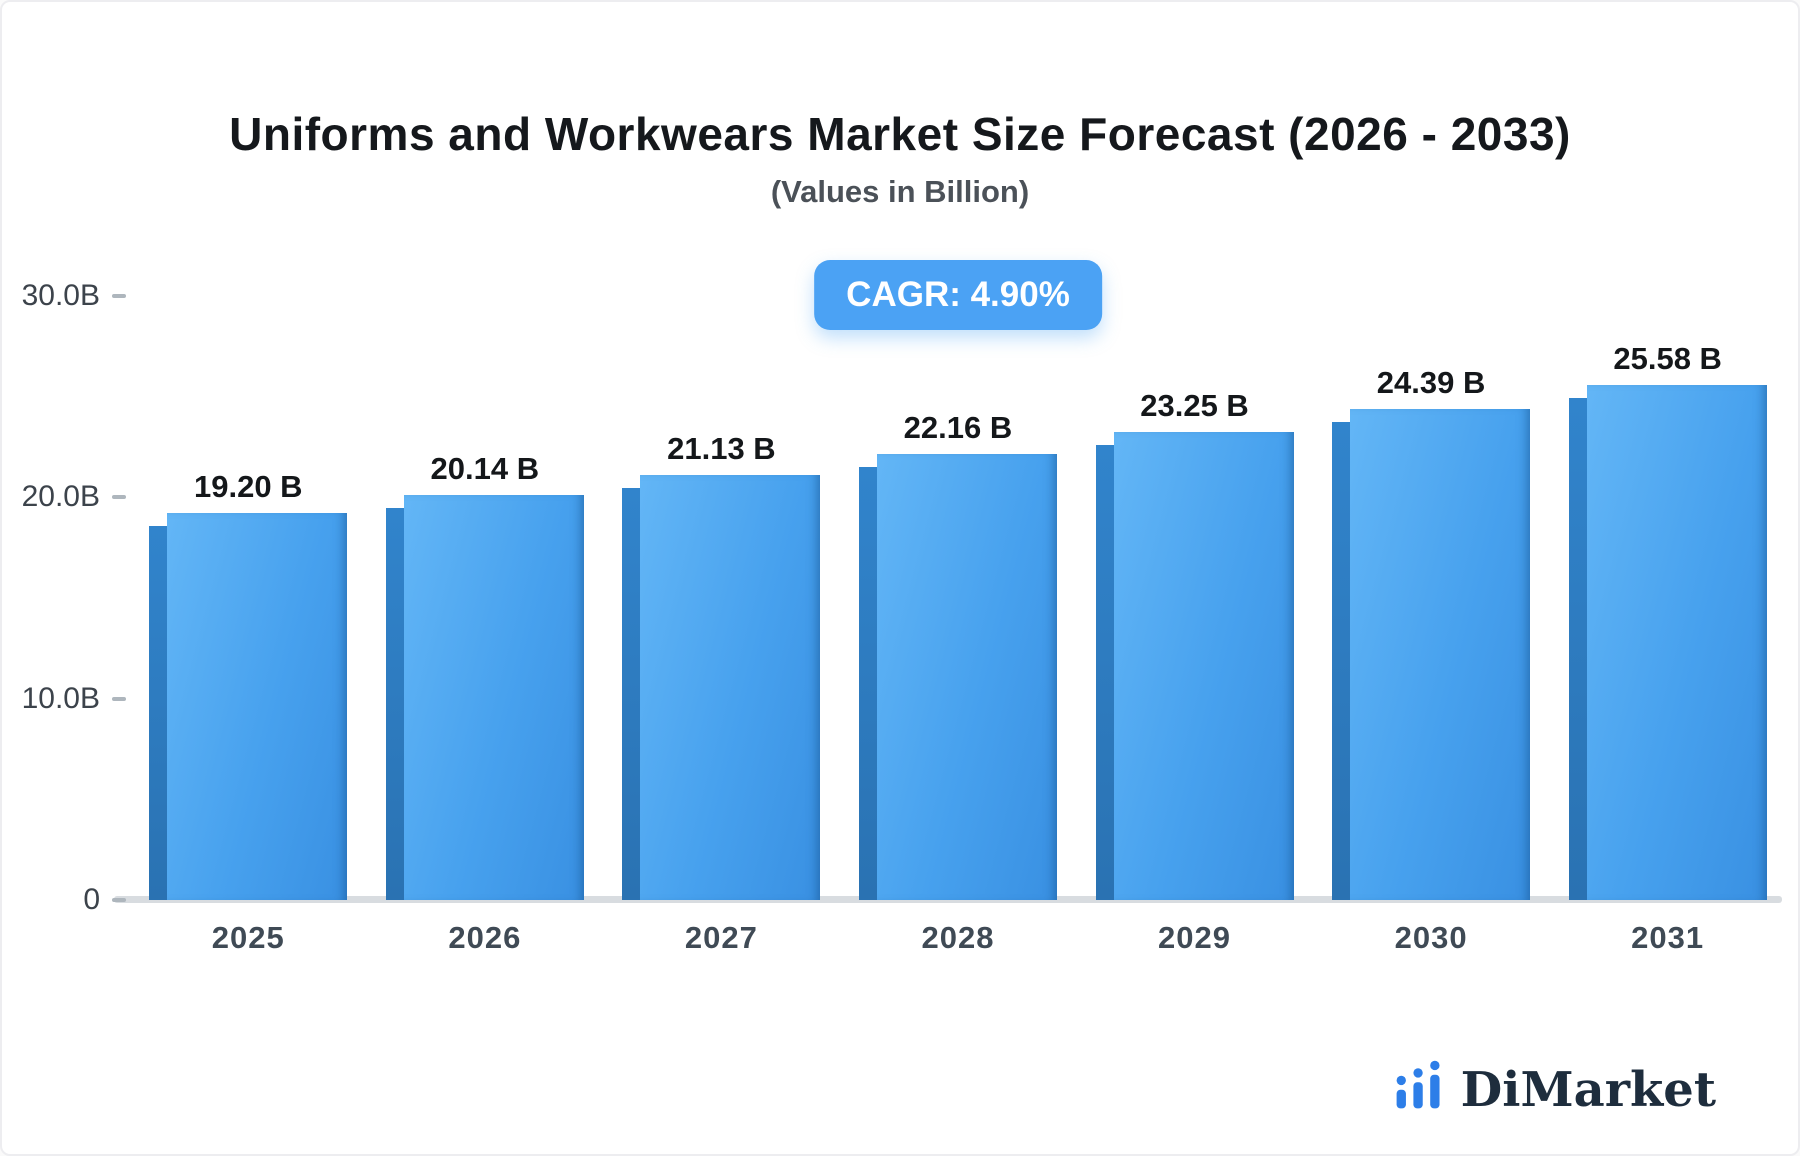 The width and height of the screenshot is (1800, 1156). I want to click on bar-2027: 21.13 B, so click(721, 665).